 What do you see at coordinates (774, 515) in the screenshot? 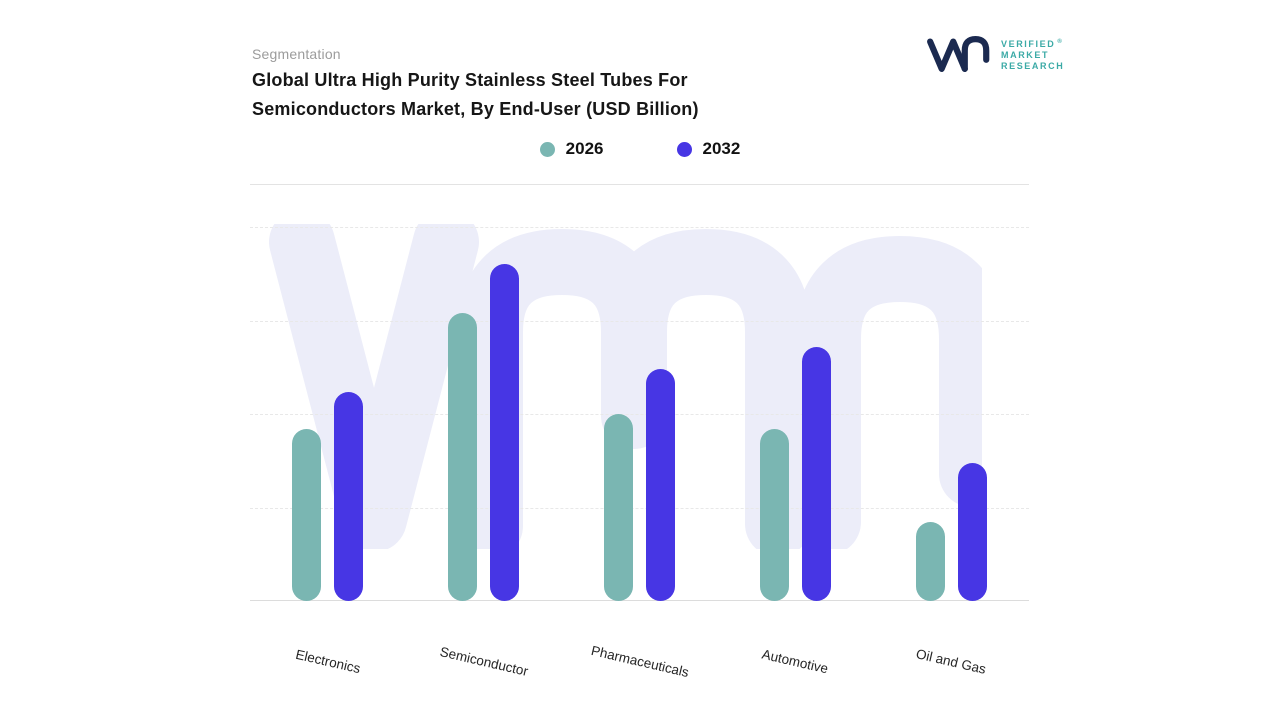
I see `bar-2026-automotive` at bounding box center [774, 515].